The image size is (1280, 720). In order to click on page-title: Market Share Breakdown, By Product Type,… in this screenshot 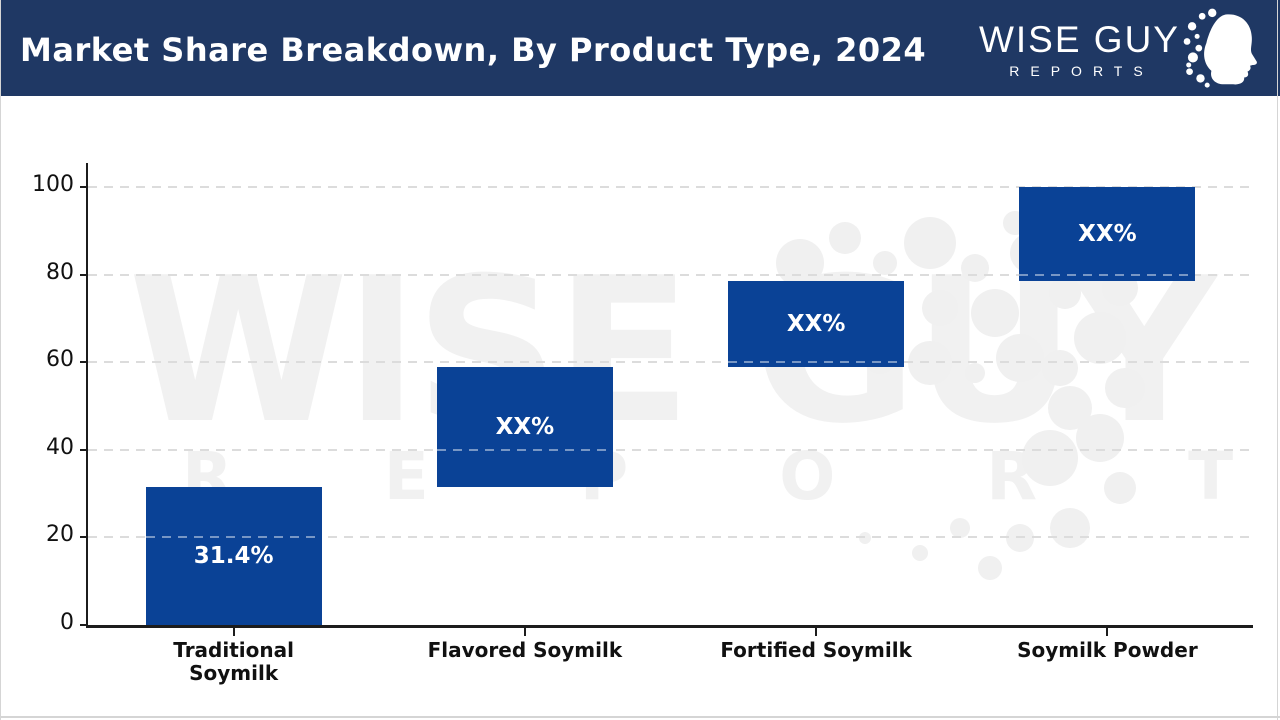, I will do `click(473, 50)`.